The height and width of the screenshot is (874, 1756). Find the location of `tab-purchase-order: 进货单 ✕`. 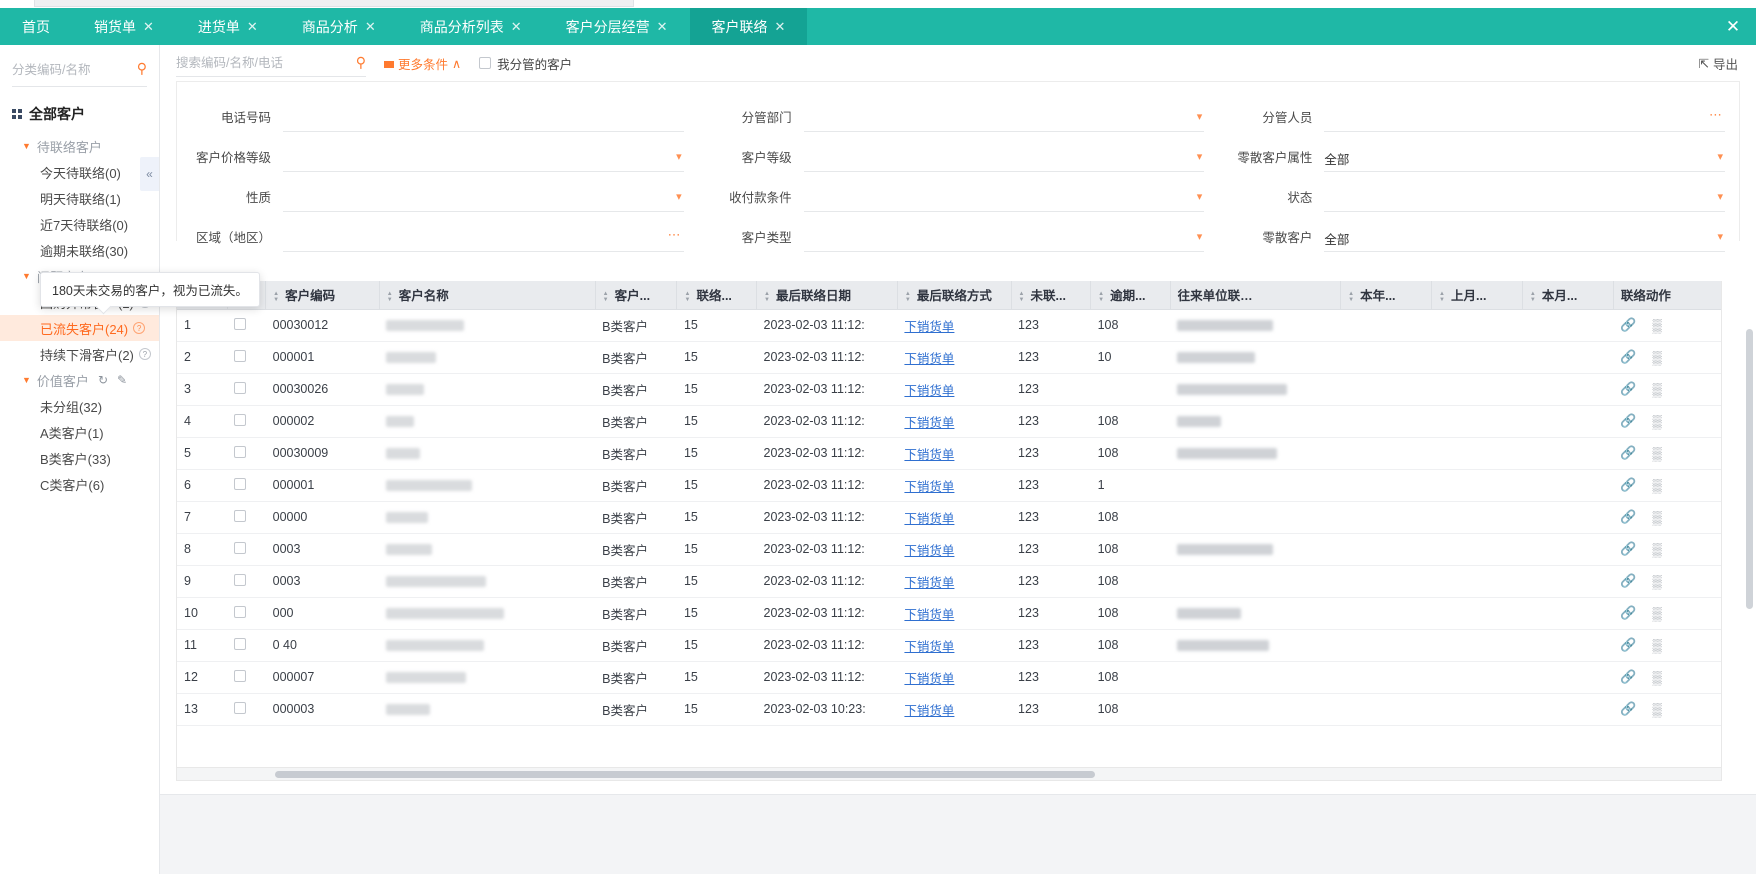

tab-purchase-order: 进货单 ✕ is located at coordinates (228, 26).